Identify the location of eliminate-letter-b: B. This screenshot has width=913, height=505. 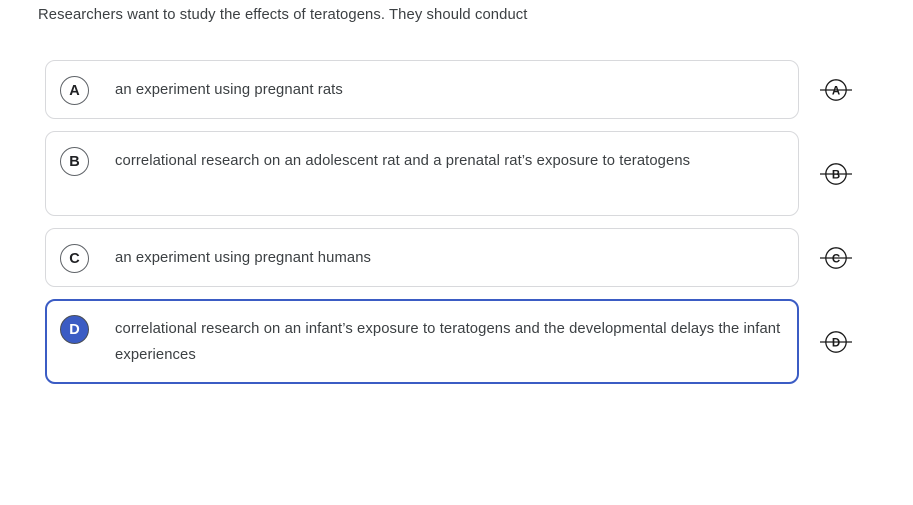
(836, 175).